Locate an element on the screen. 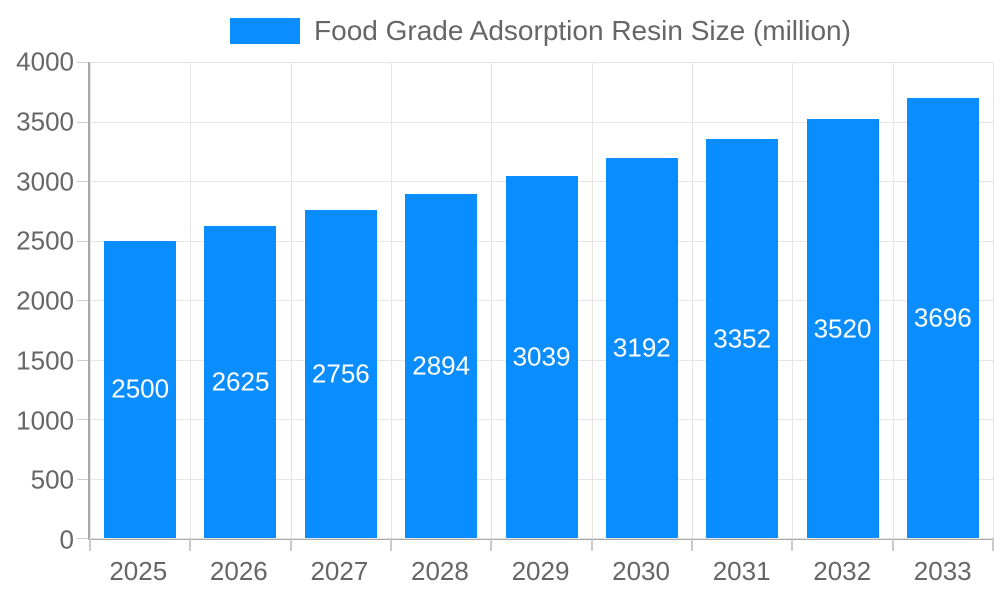  bar-value-label: 3696 is located at coordinates (942, 317).